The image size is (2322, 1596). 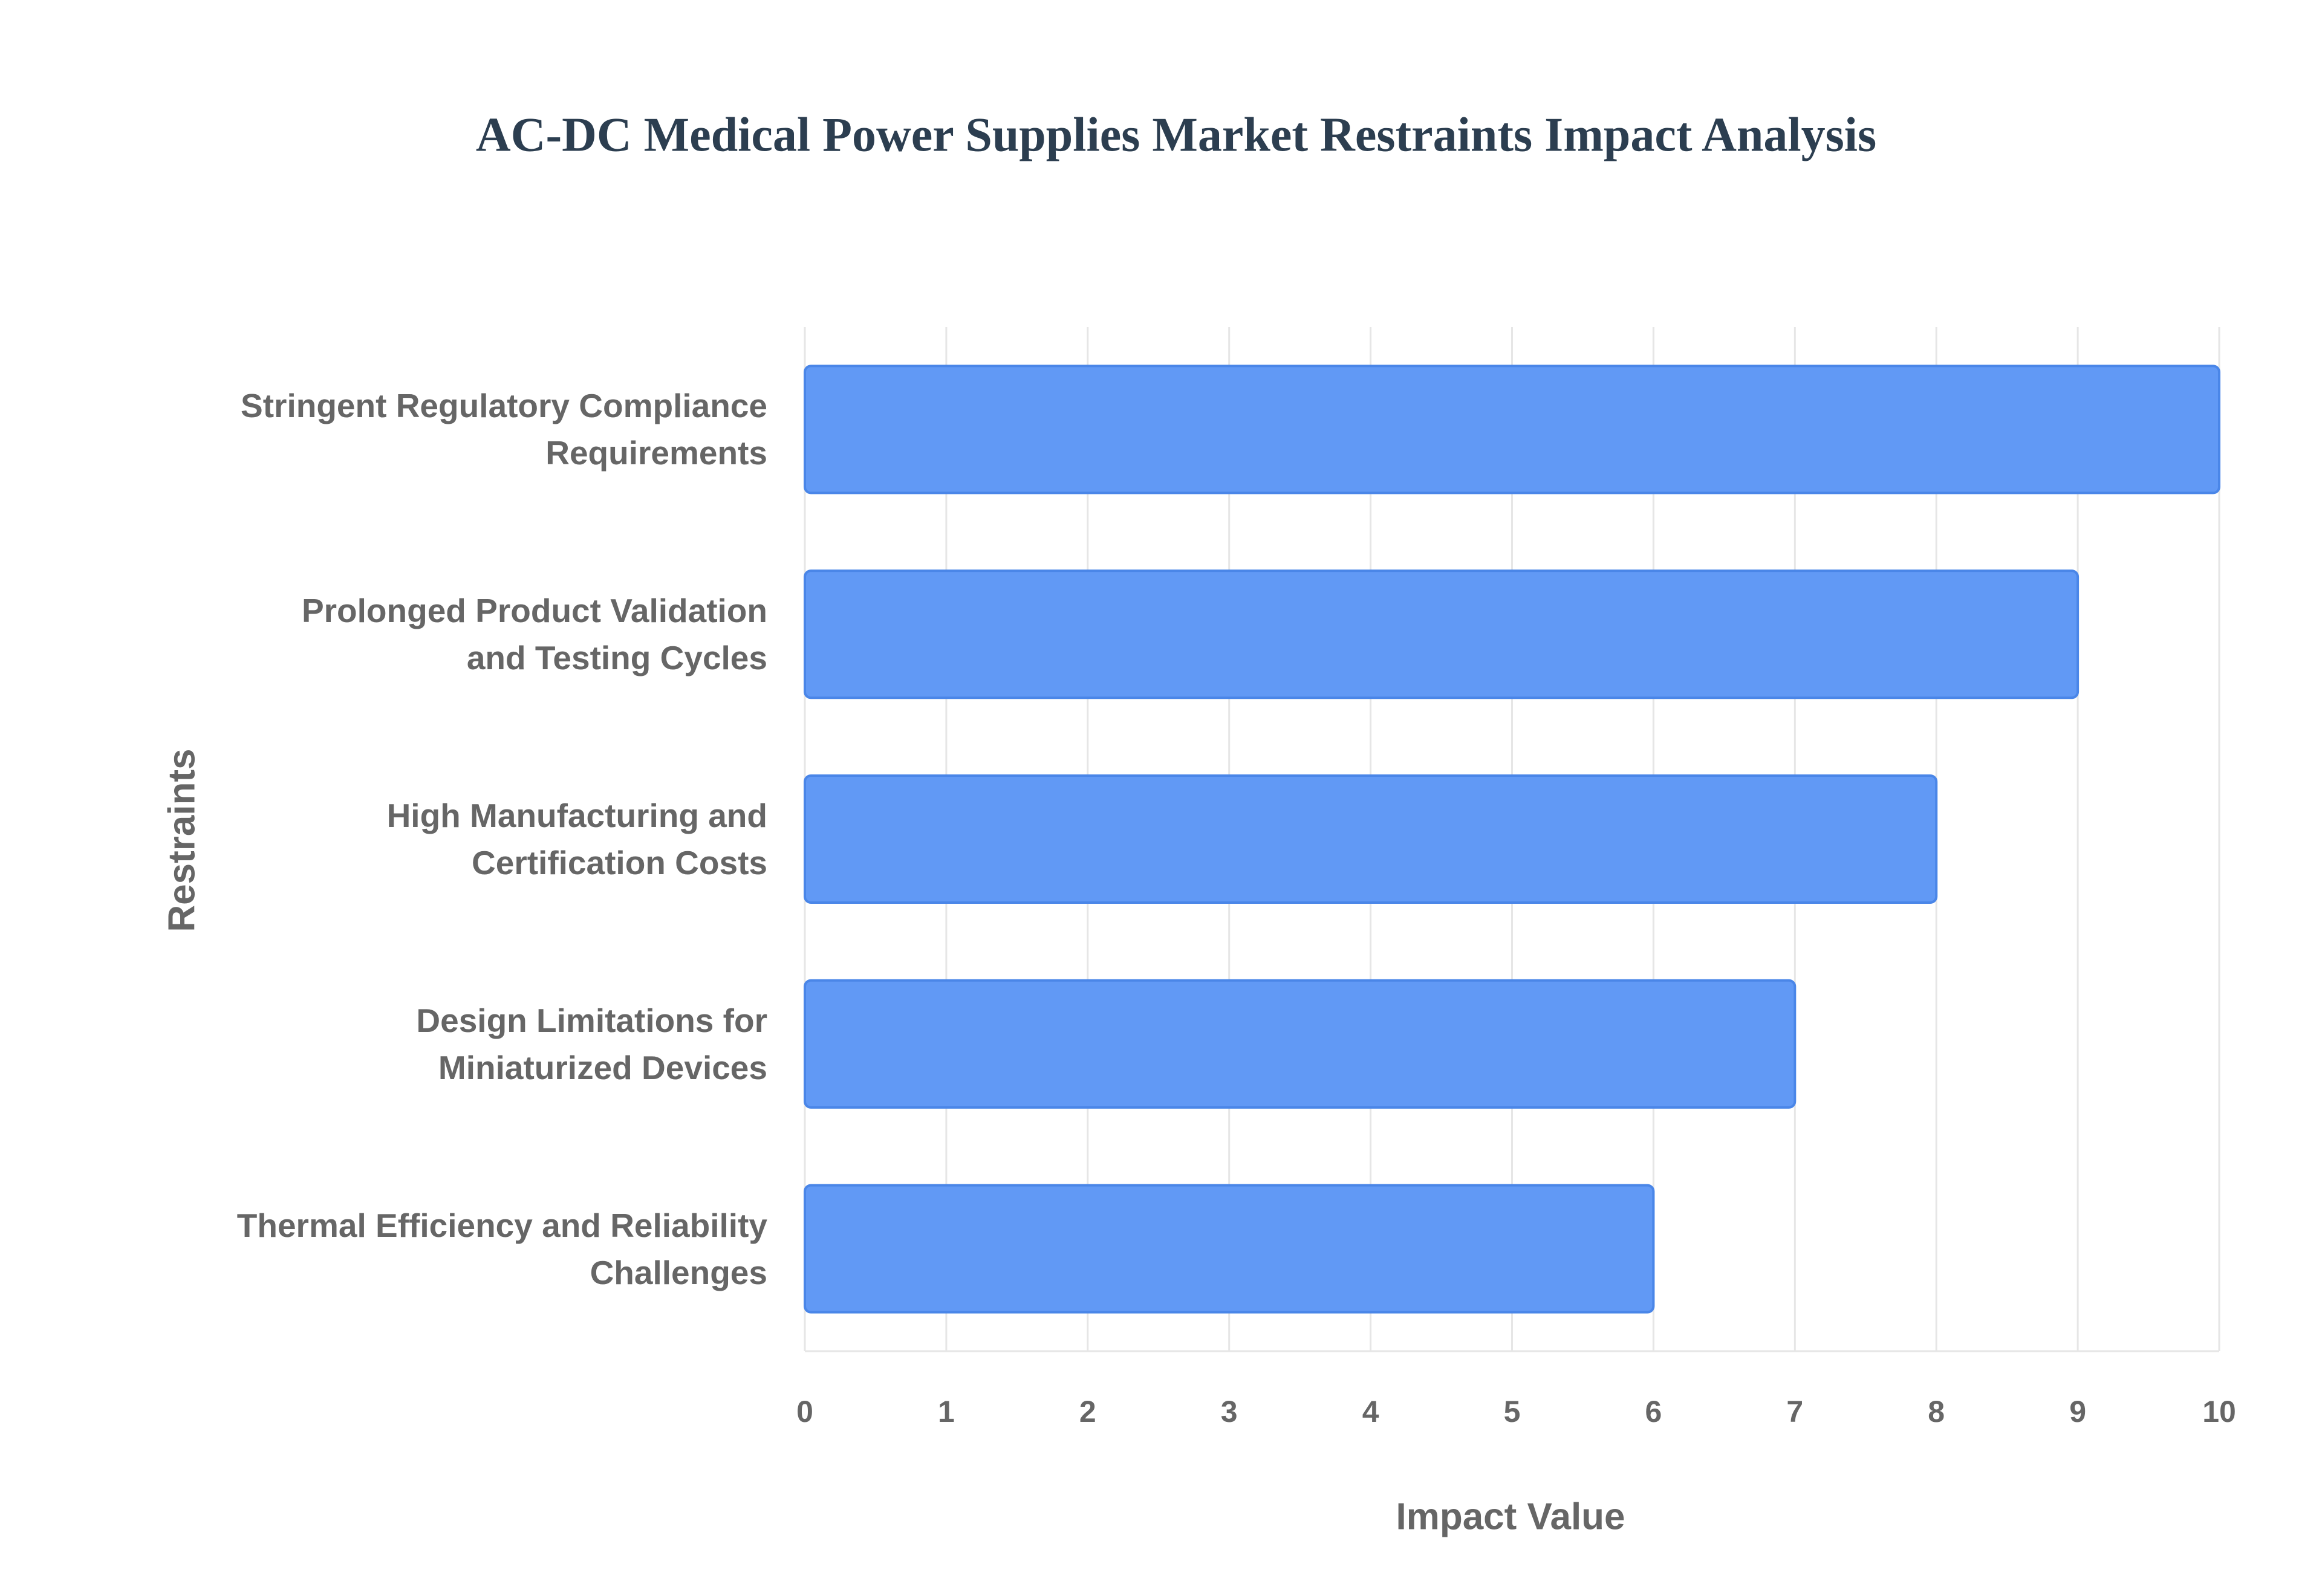 I want to click on x-tick-label: 3, so click(x=1229, y=1412).